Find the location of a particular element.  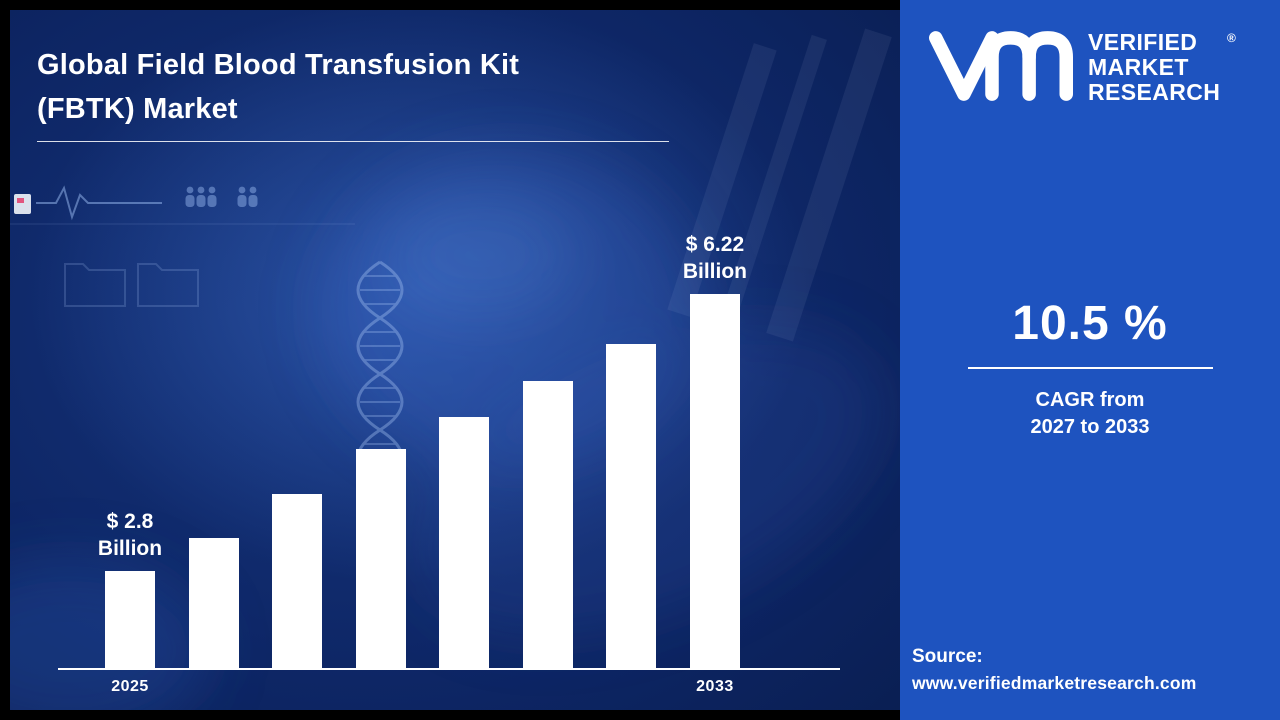

vmr-monogram-icon is located at coordinates (1001, 66).